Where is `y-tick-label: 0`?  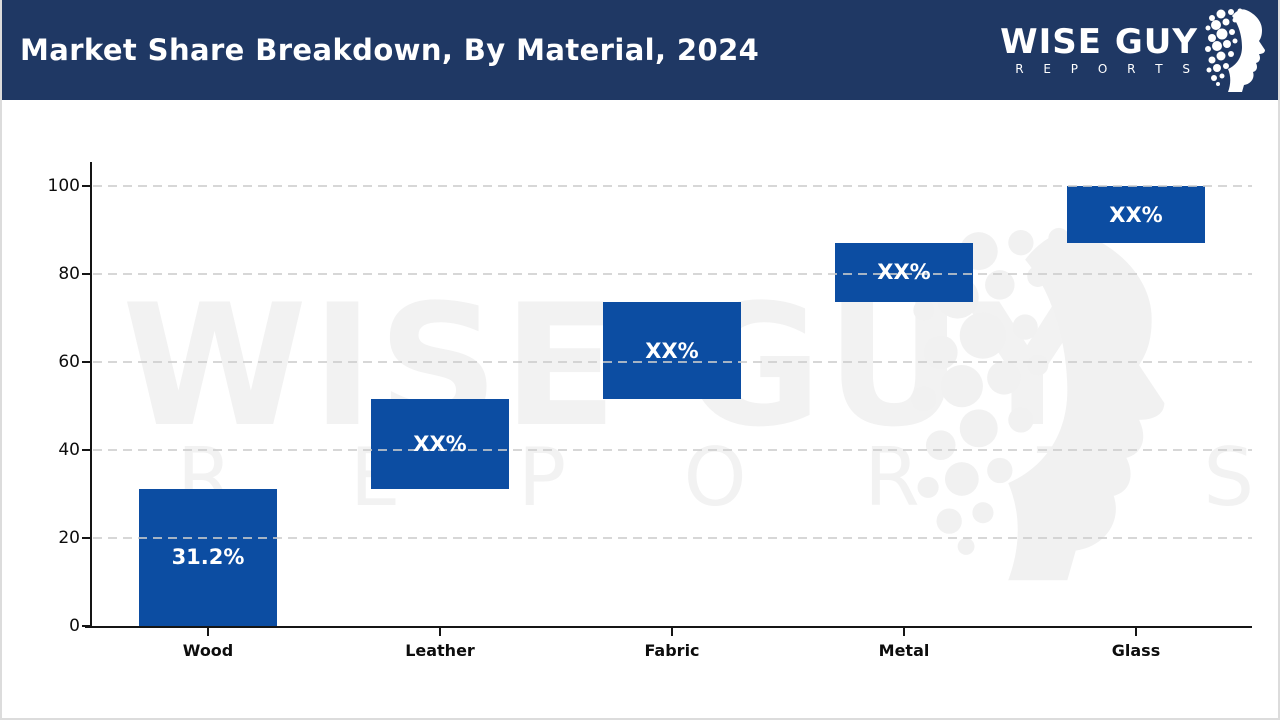
y-tick-label: 0 is located at coordinates (74, 626).